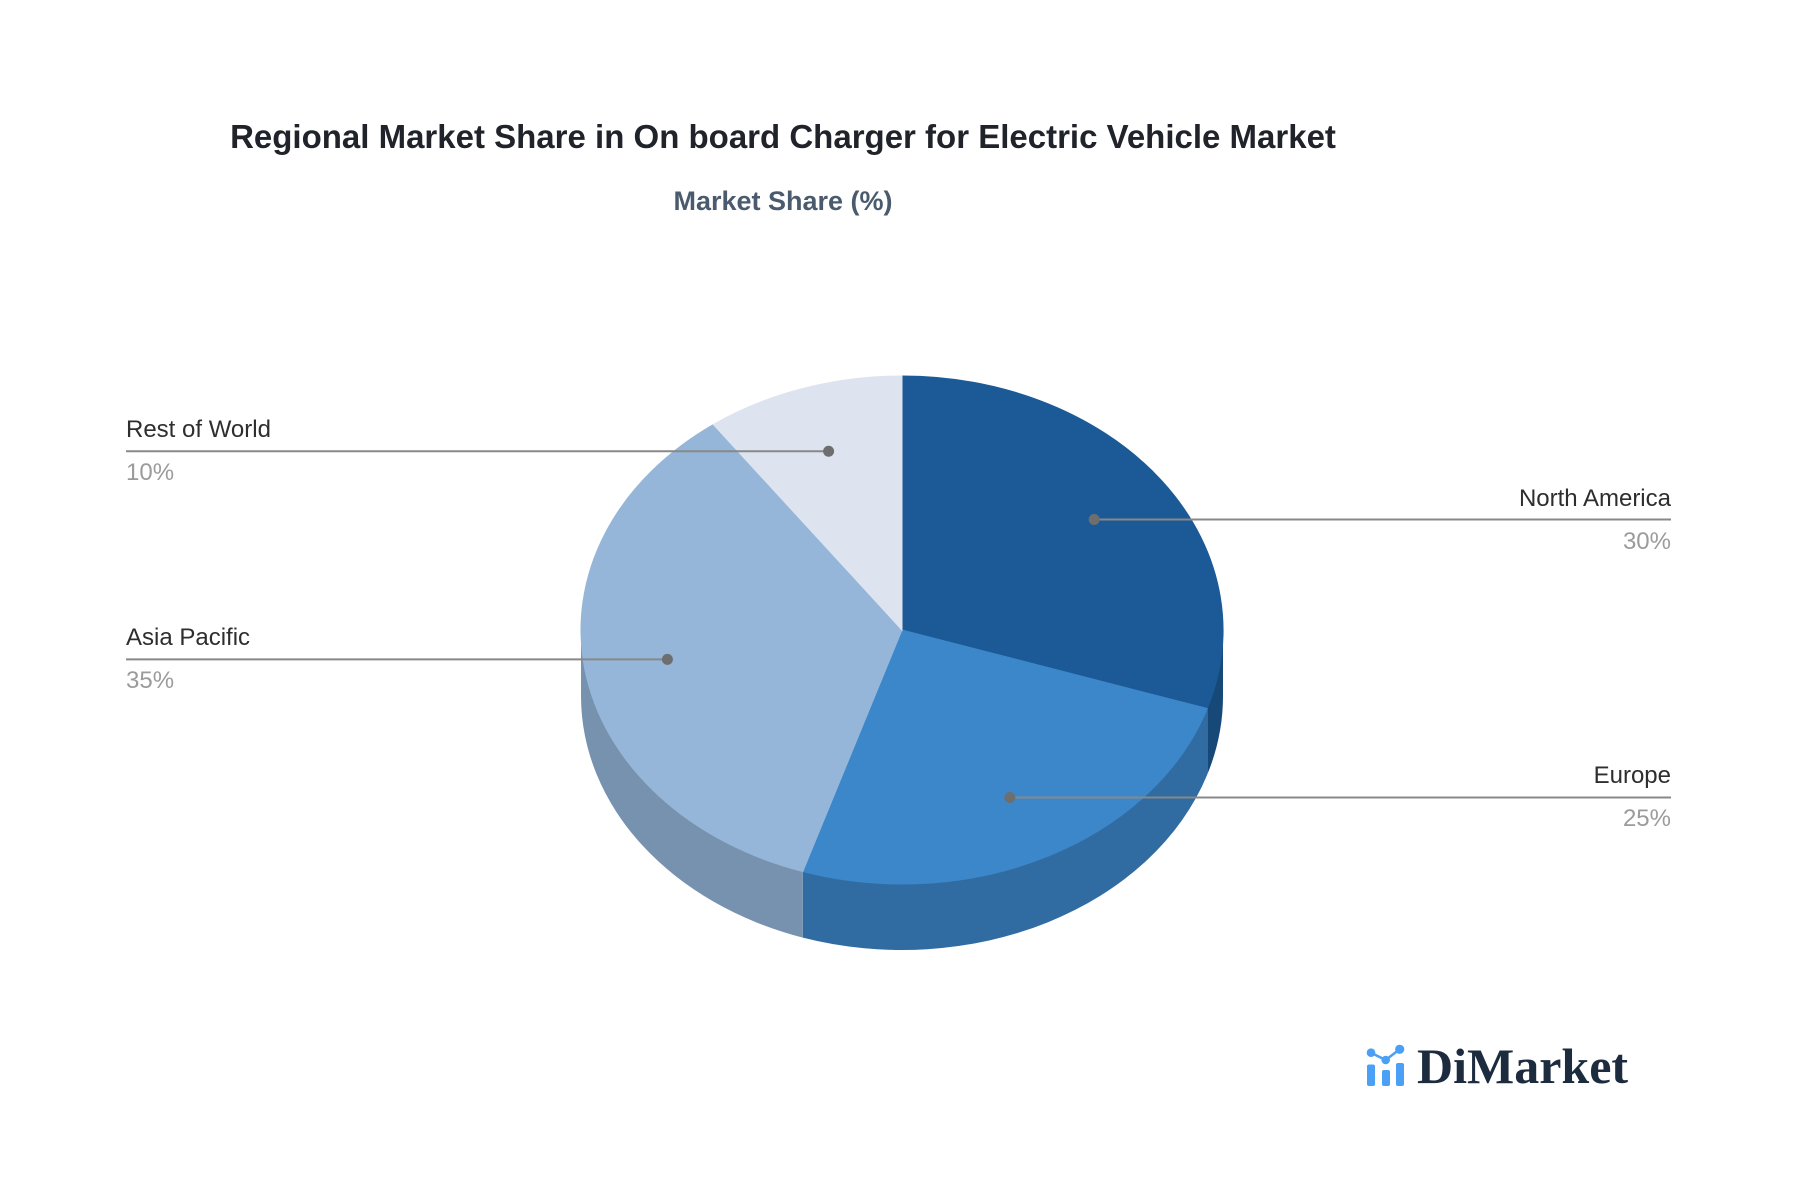 The height and width of the screenshot is (1196, 1800). Describe the element at coordinates (1461, 797) in the screenshot. I see `callout-europe: Europe 25%` at that location.